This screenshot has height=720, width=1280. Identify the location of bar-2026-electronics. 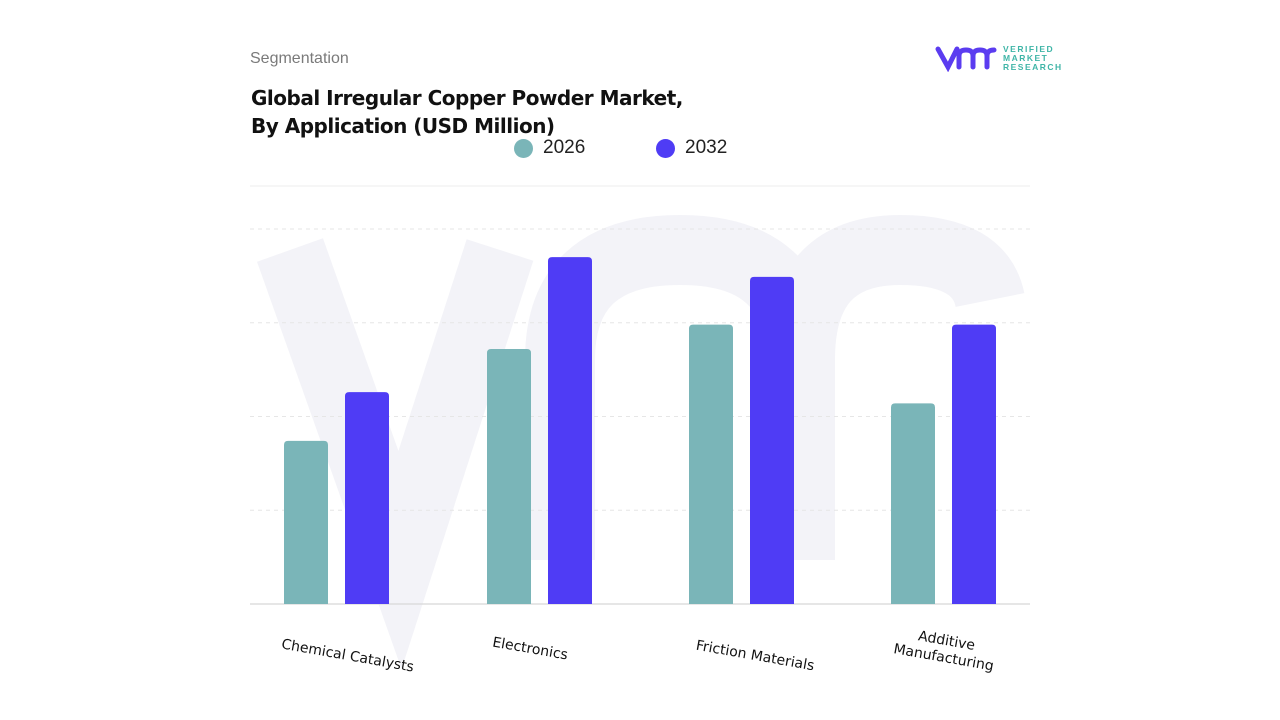
(509, 476).